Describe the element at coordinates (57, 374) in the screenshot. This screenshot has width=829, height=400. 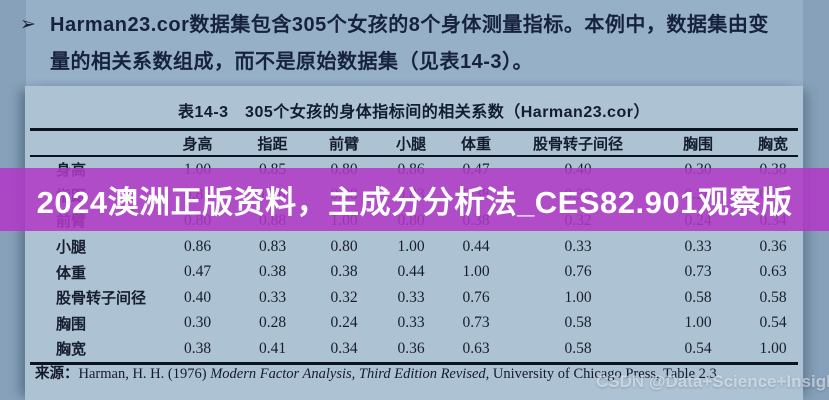
I see `source-prefix: 来源：` at that location.